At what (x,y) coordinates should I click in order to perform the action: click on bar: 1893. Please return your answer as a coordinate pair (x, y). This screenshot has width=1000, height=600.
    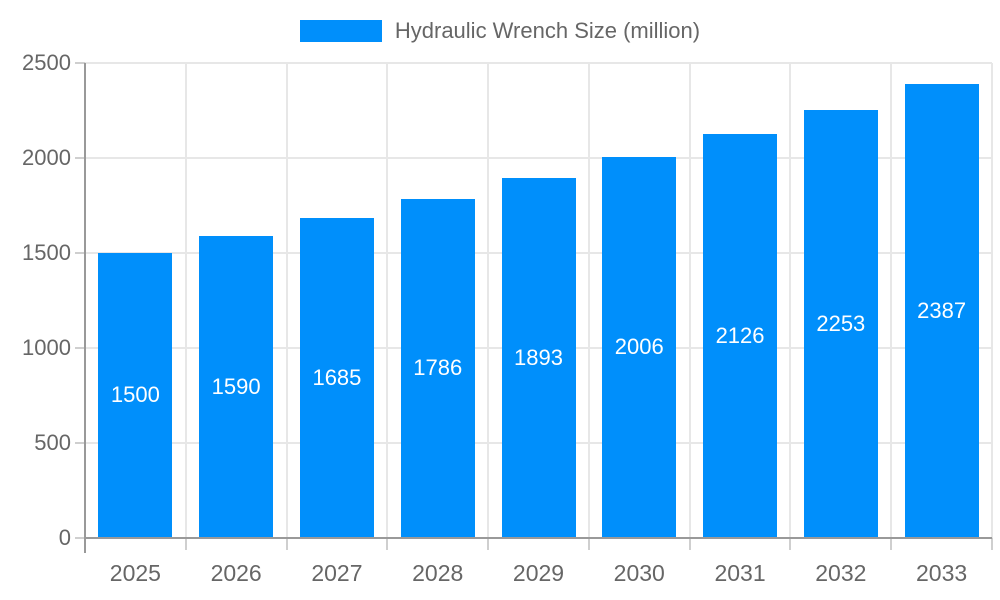
    Looking at the image, I should click on (538, 358).